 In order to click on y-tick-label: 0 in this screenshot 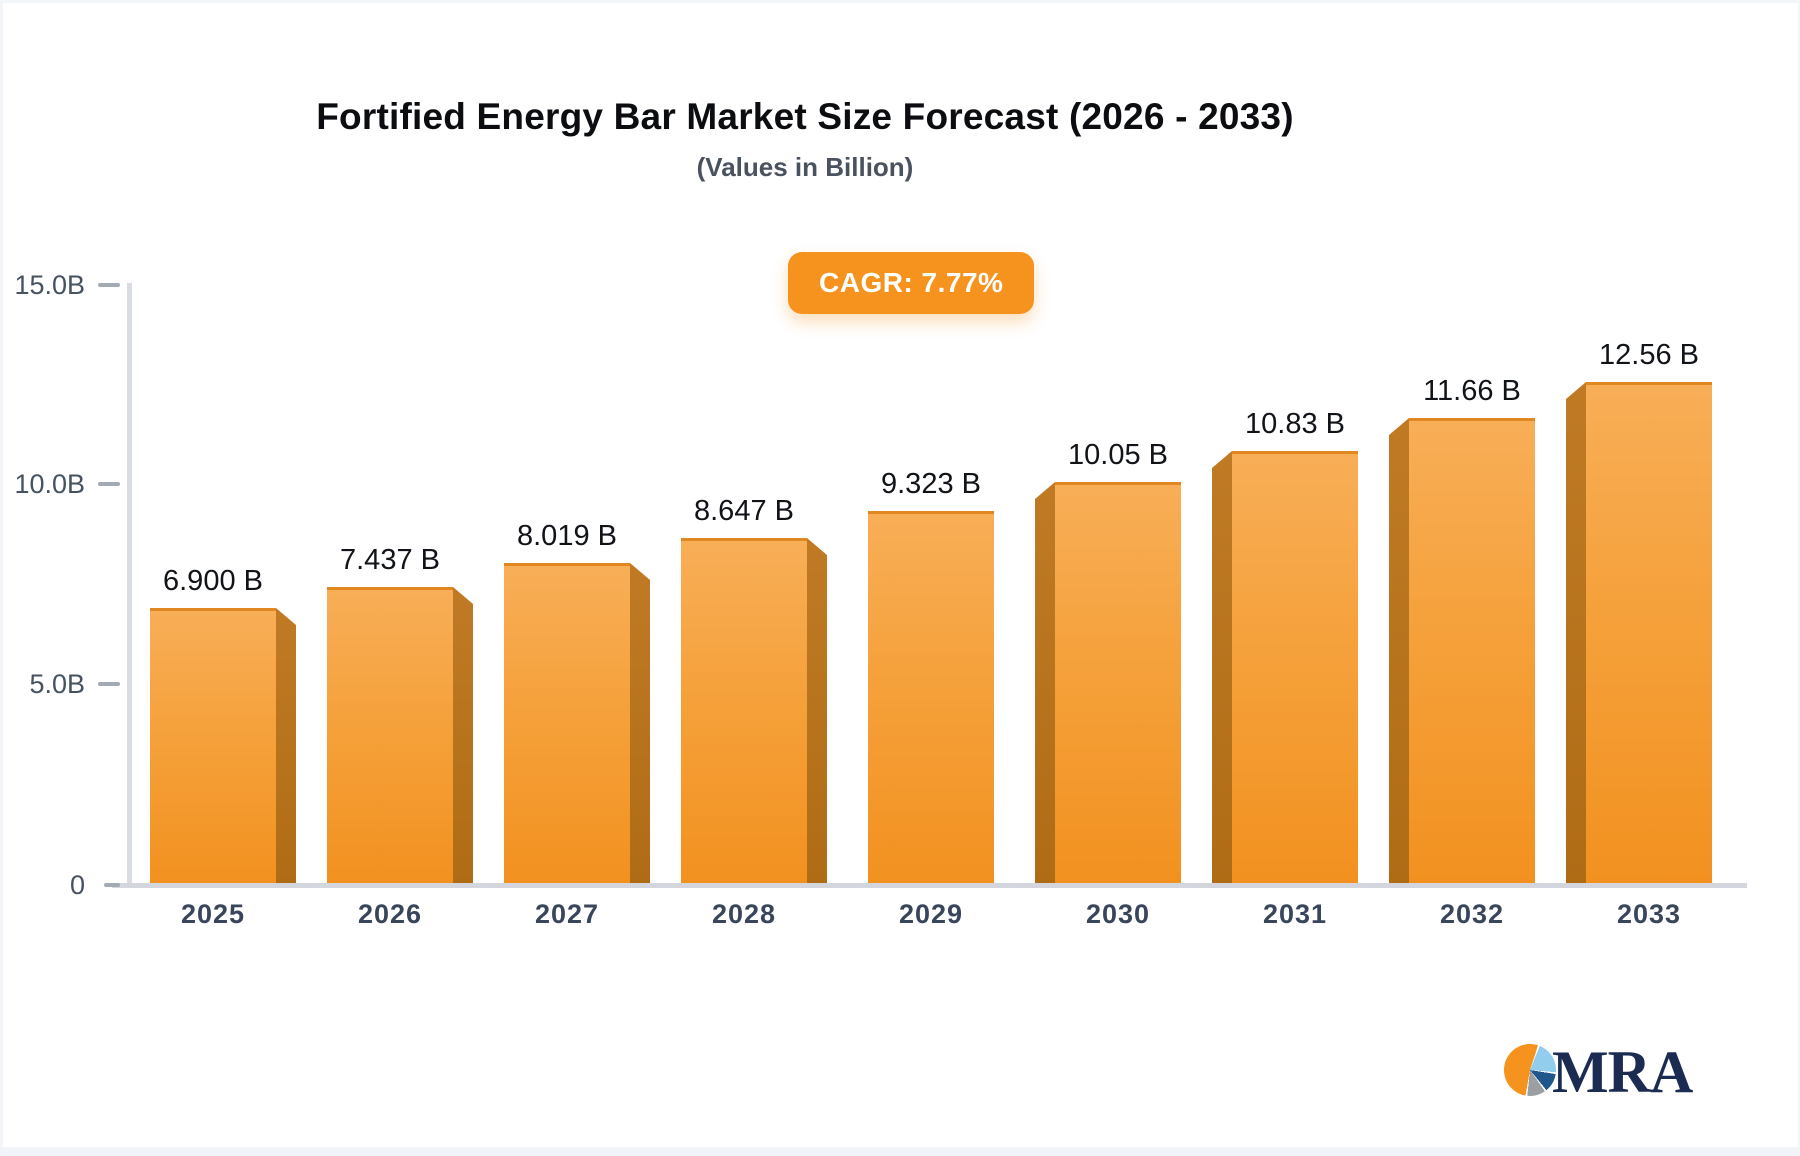, I will do `click(77, 885)`.